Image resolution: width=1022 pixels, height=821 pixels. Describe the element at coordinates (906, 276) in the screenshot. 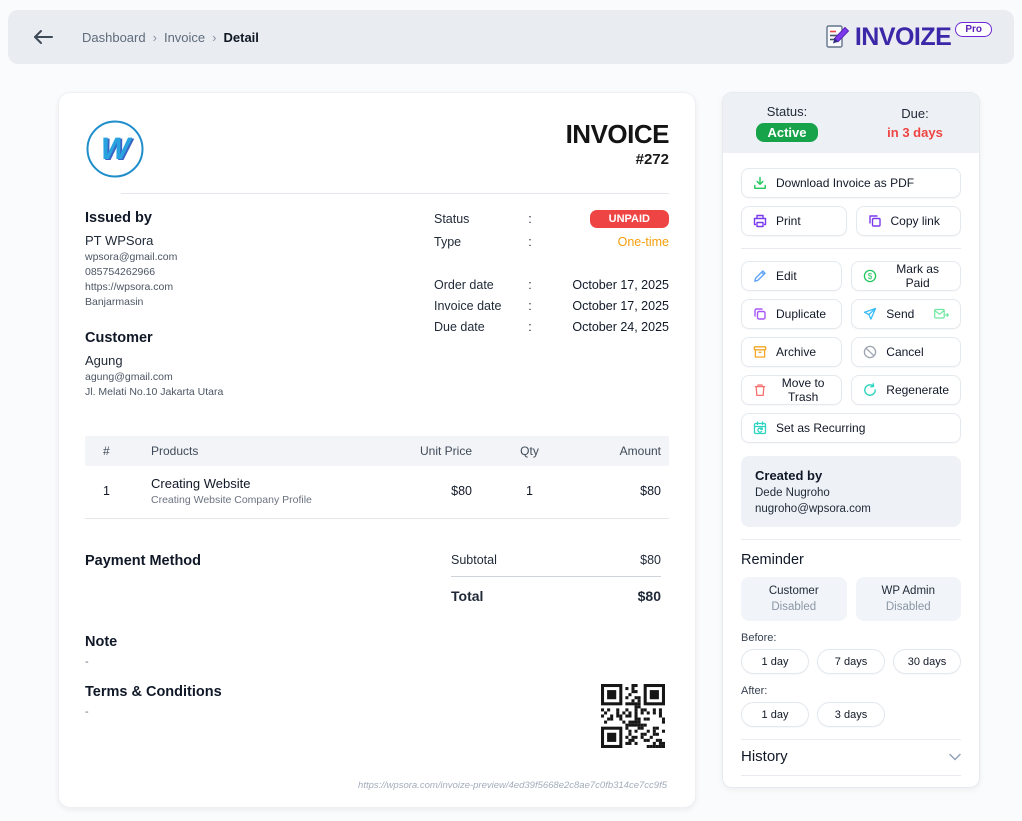

I see `mark-as-paid-button: $ Mark as Paid` at that location.